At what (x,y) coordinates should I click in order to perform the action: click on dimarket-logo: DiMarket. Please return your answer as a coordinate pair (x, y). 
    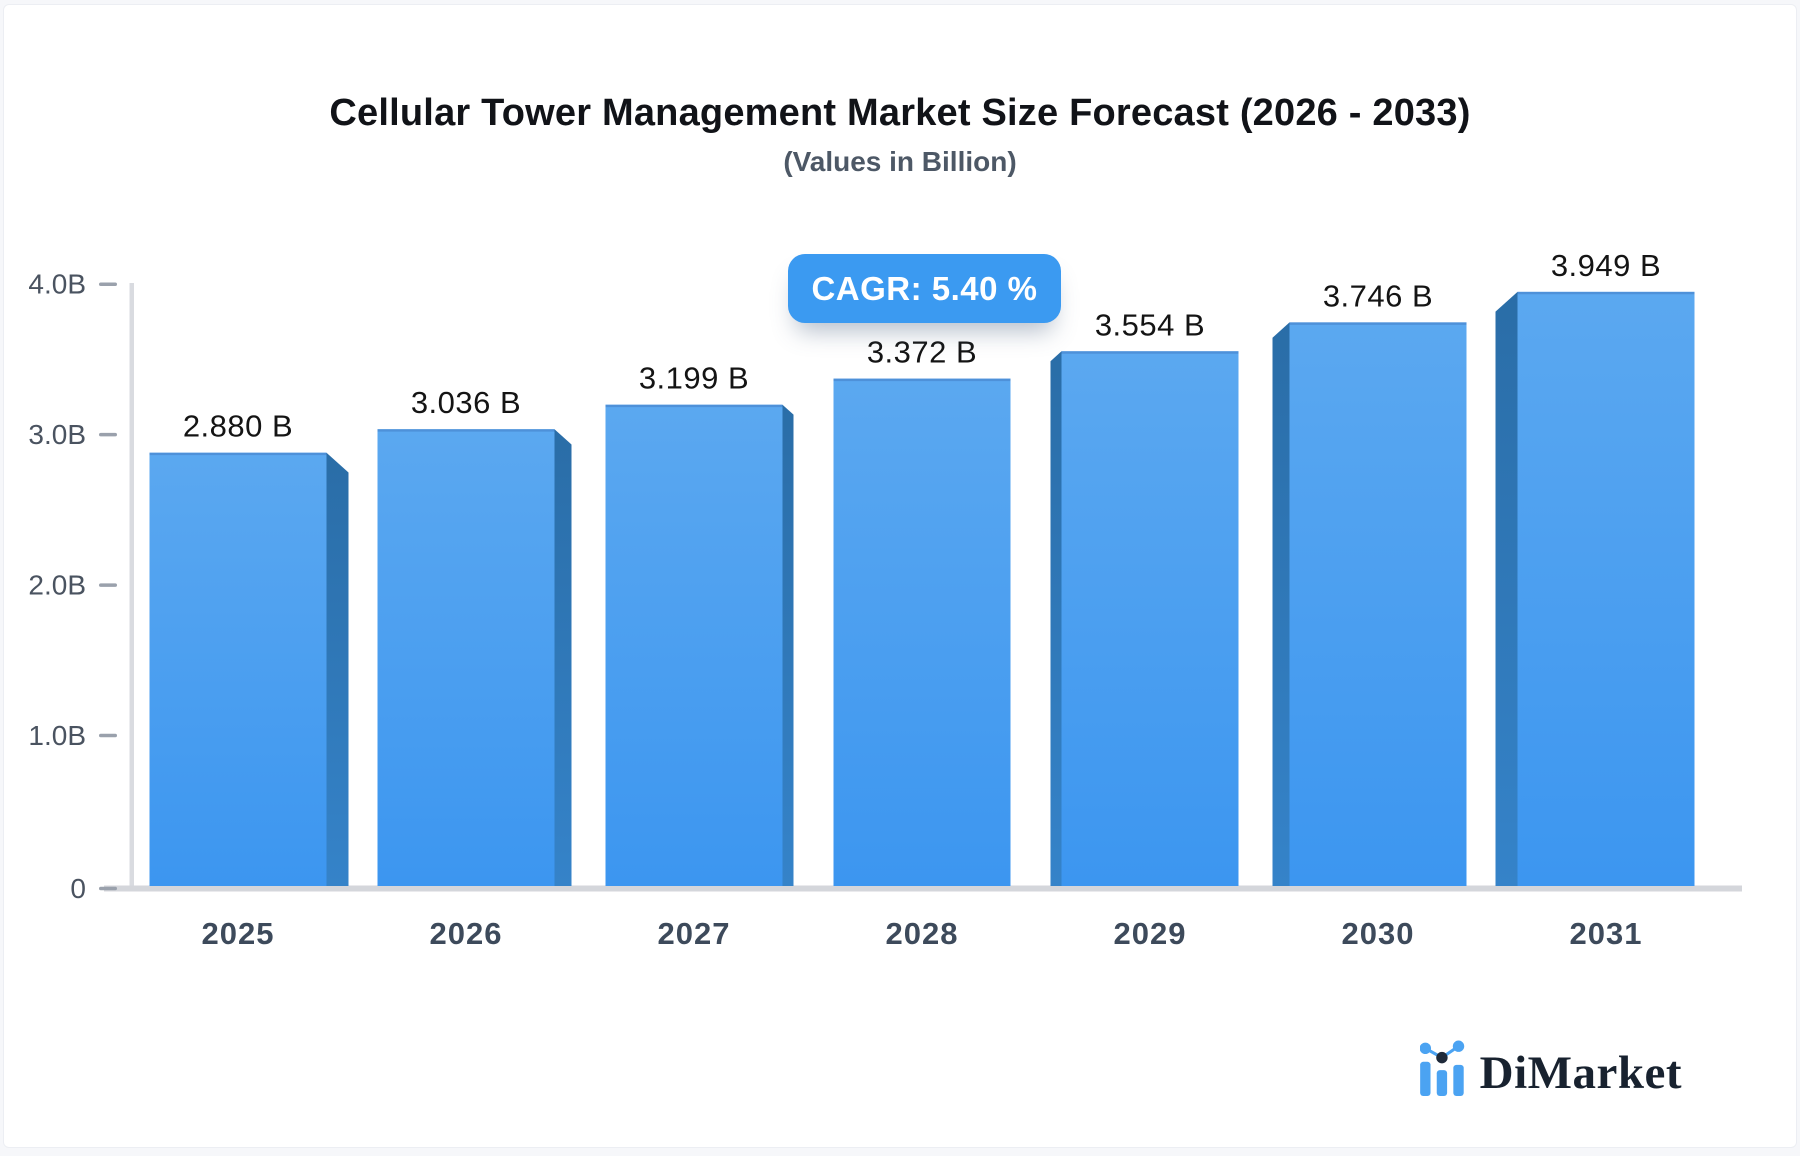
    Looking at the image, I should click on (1550, 1070).